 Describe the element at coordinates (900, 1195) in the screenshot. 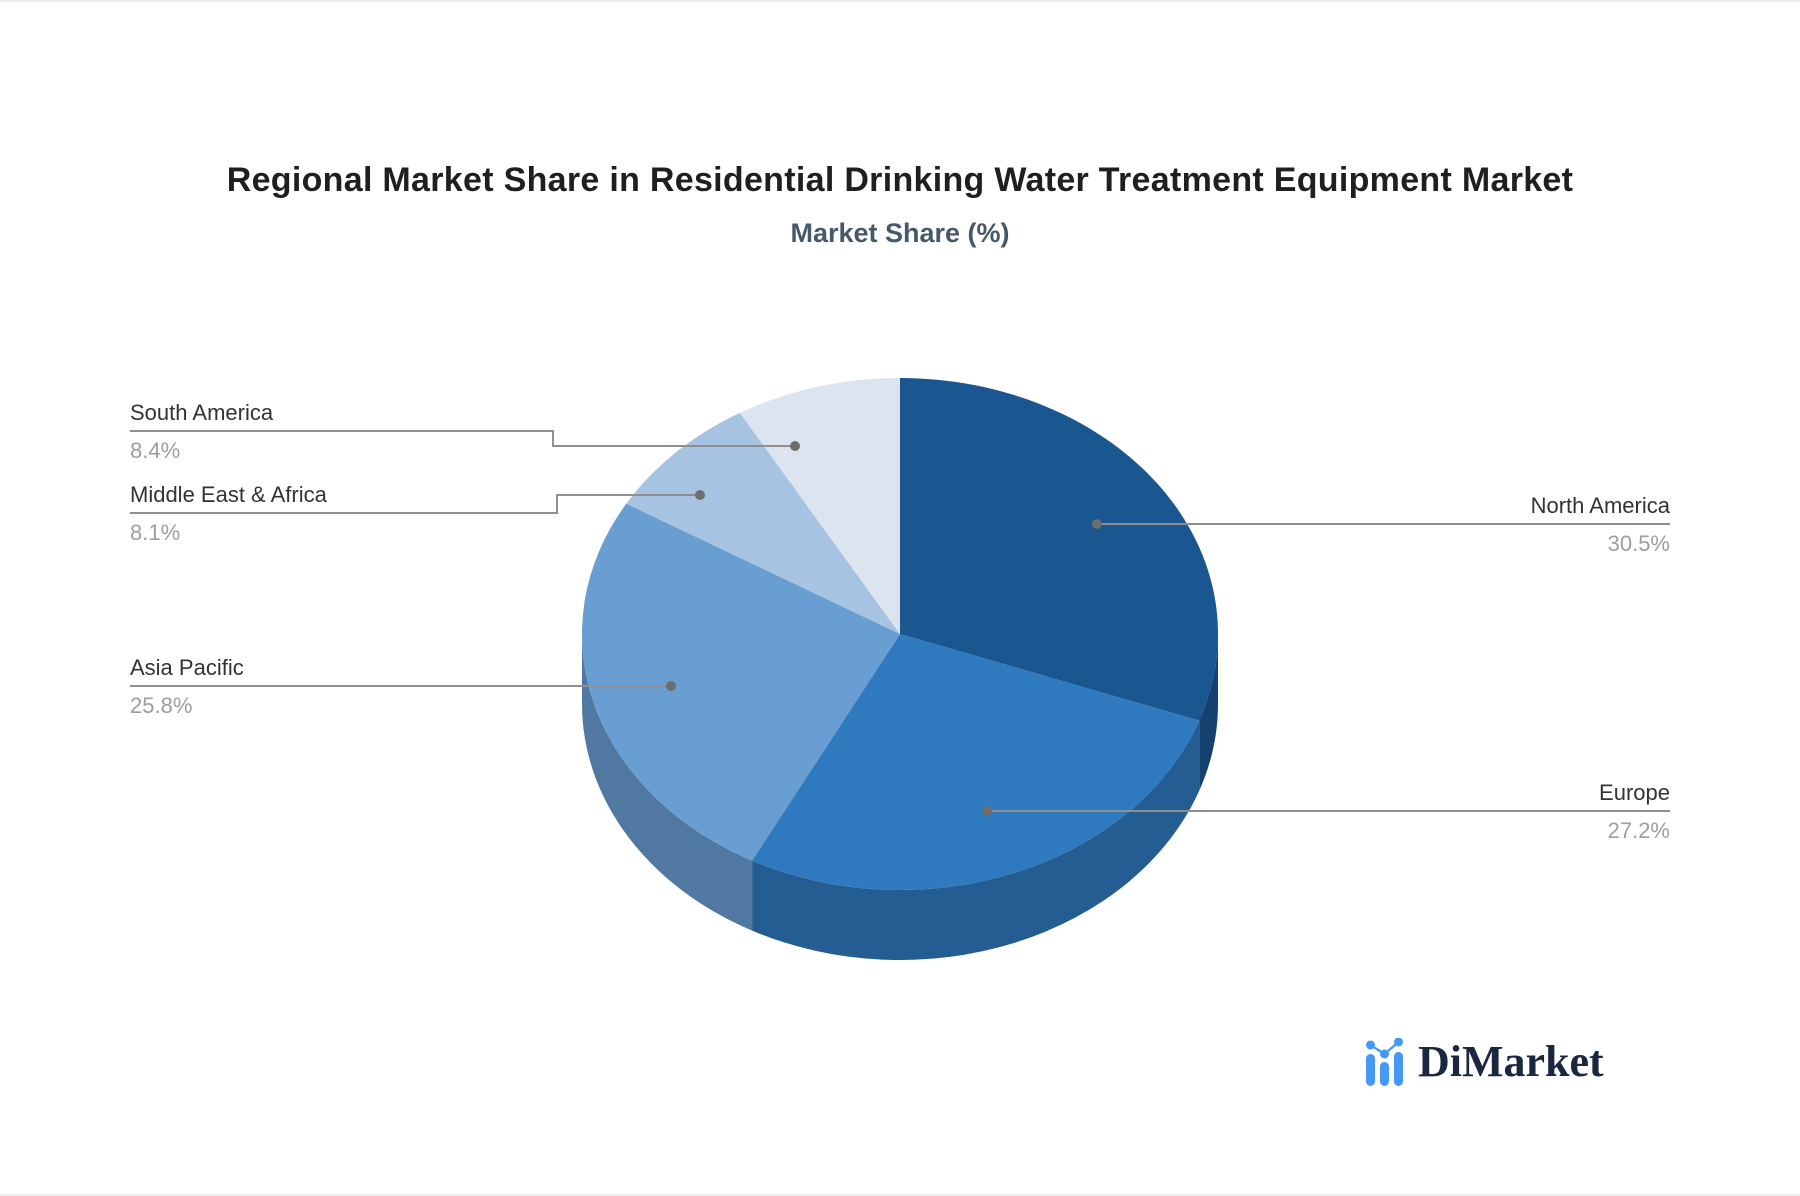

I see `bottom-border` at that location.